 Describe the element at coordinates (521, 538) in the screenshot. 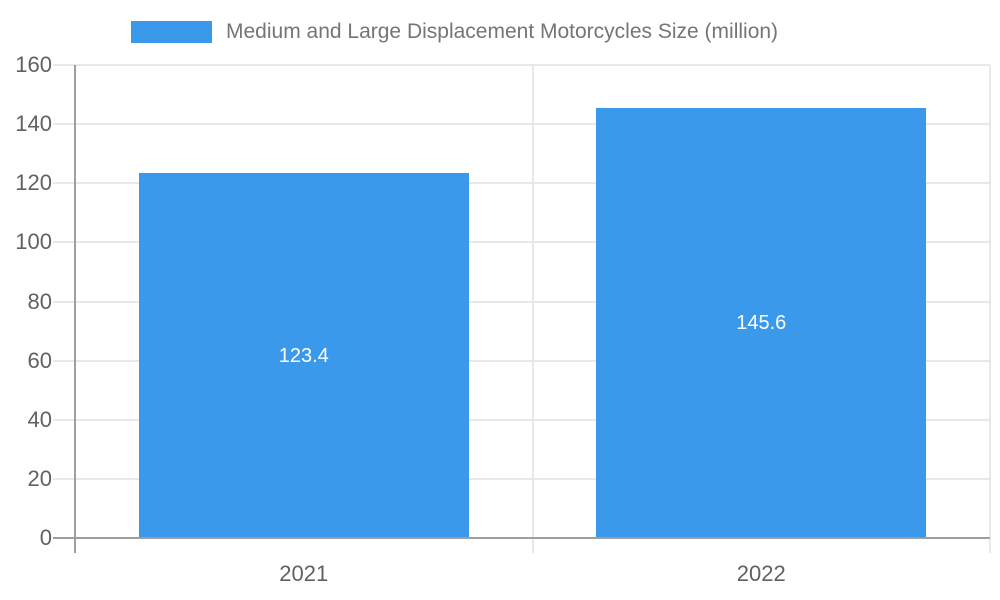

I see `x-axis-line` at that location.